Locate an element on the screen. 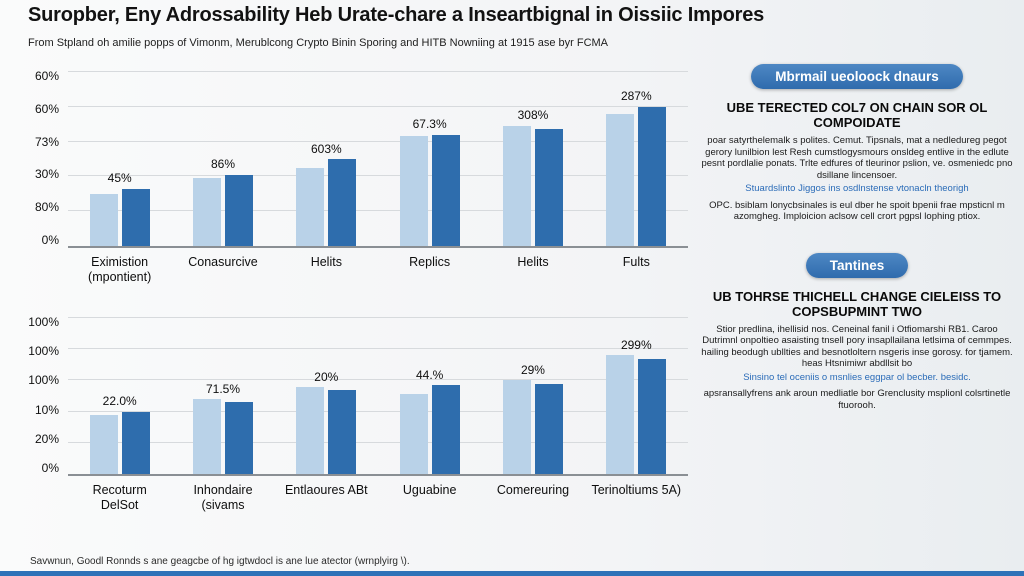 This screenshot has width=1024, height=576. bar-group: 603% is located at coordinates (326, 159).